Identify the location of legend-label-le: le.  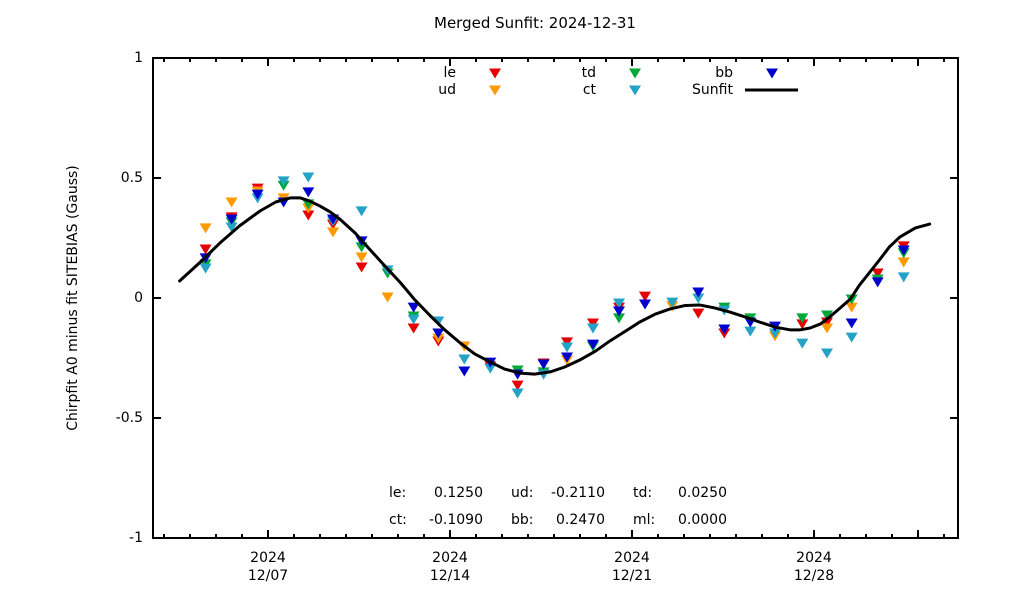
(449, 73).